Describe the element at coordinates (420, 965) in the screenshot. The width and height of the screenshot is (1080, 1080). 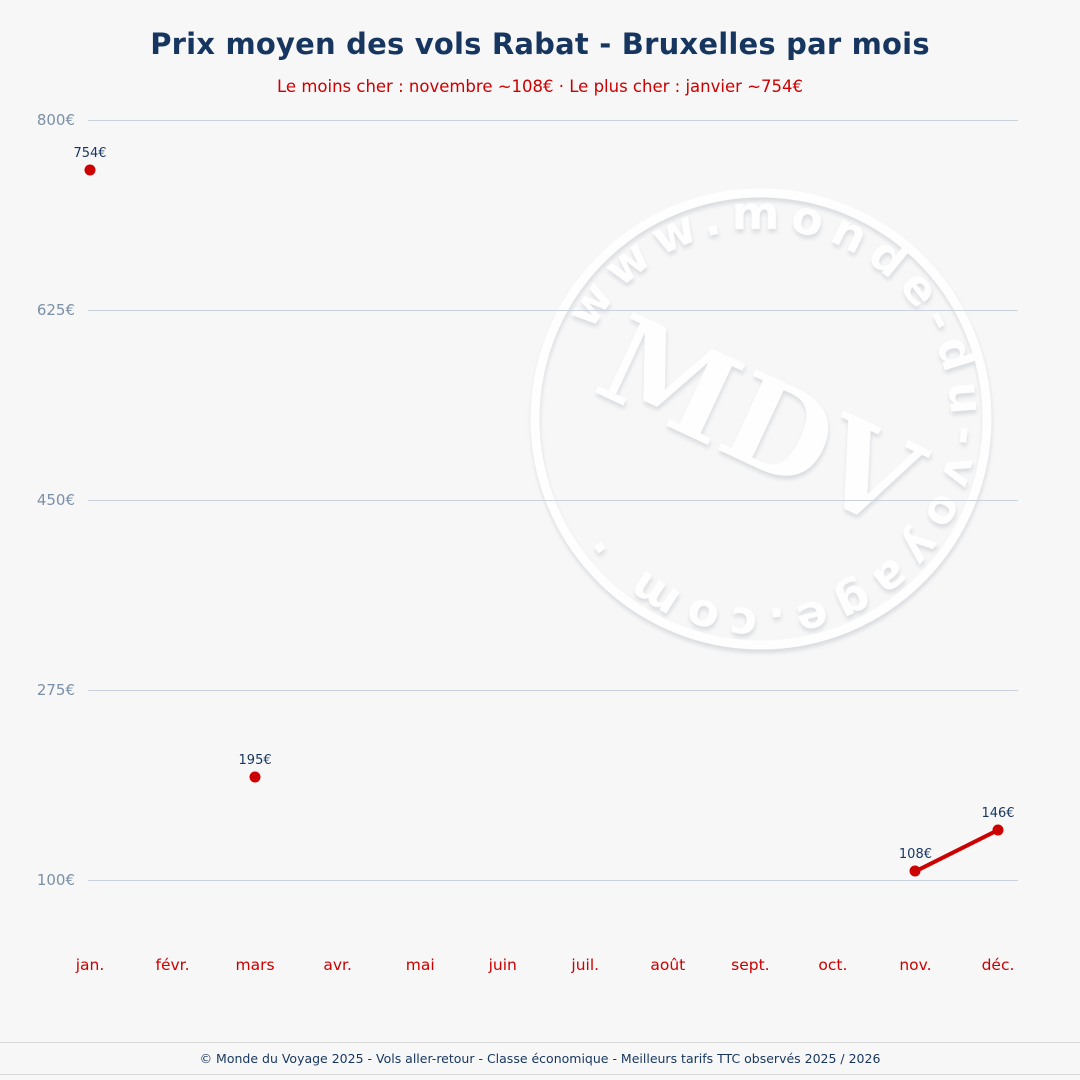
I see `x-axis-month-label: mai` at that location.